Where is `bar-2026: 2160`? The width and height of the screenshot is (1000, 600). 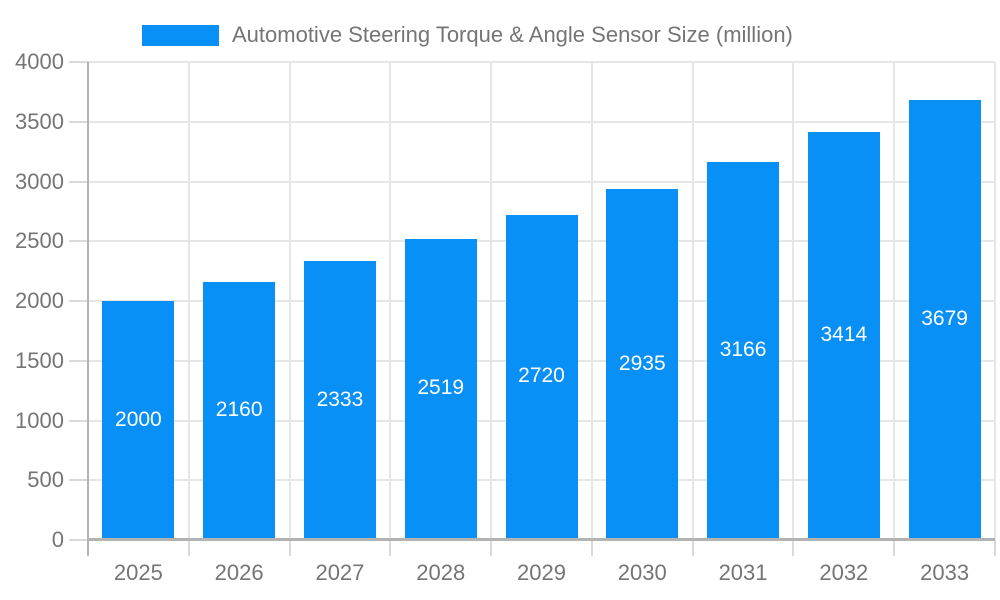 bar-2026: 2160 is located at coordinates (239, 409).